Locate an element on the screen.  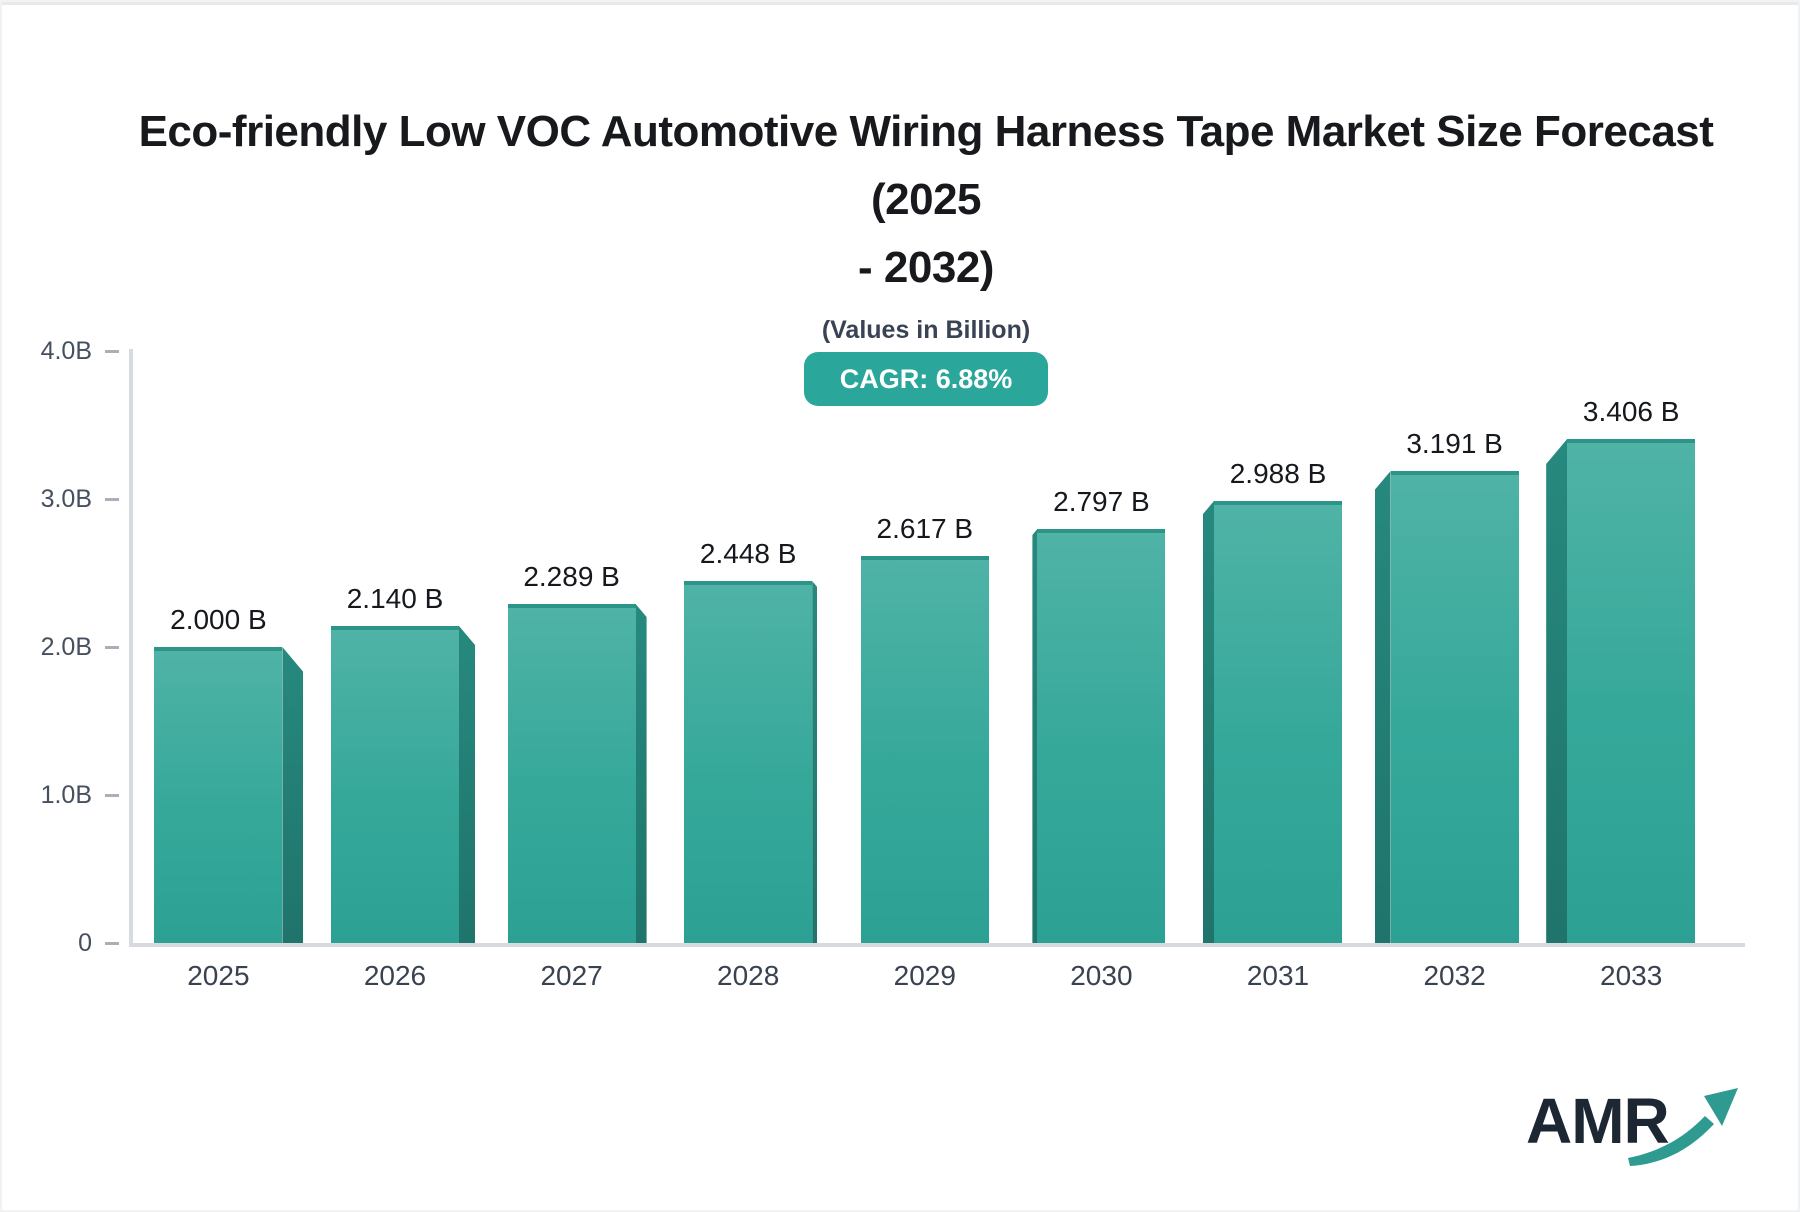
x-axis-label: 2025 is located at coordinates (218, 975).